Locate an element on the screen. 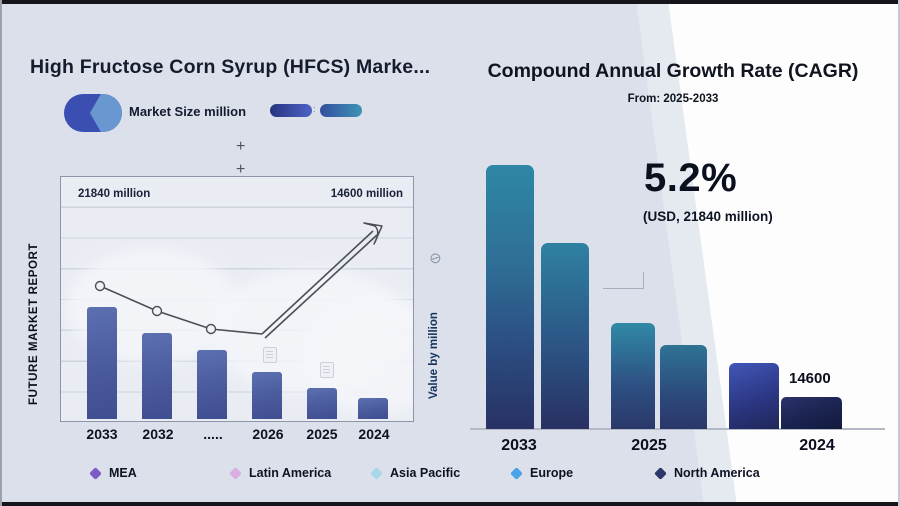  cagr-bar-2025-b is located at coordinates (683, 387).